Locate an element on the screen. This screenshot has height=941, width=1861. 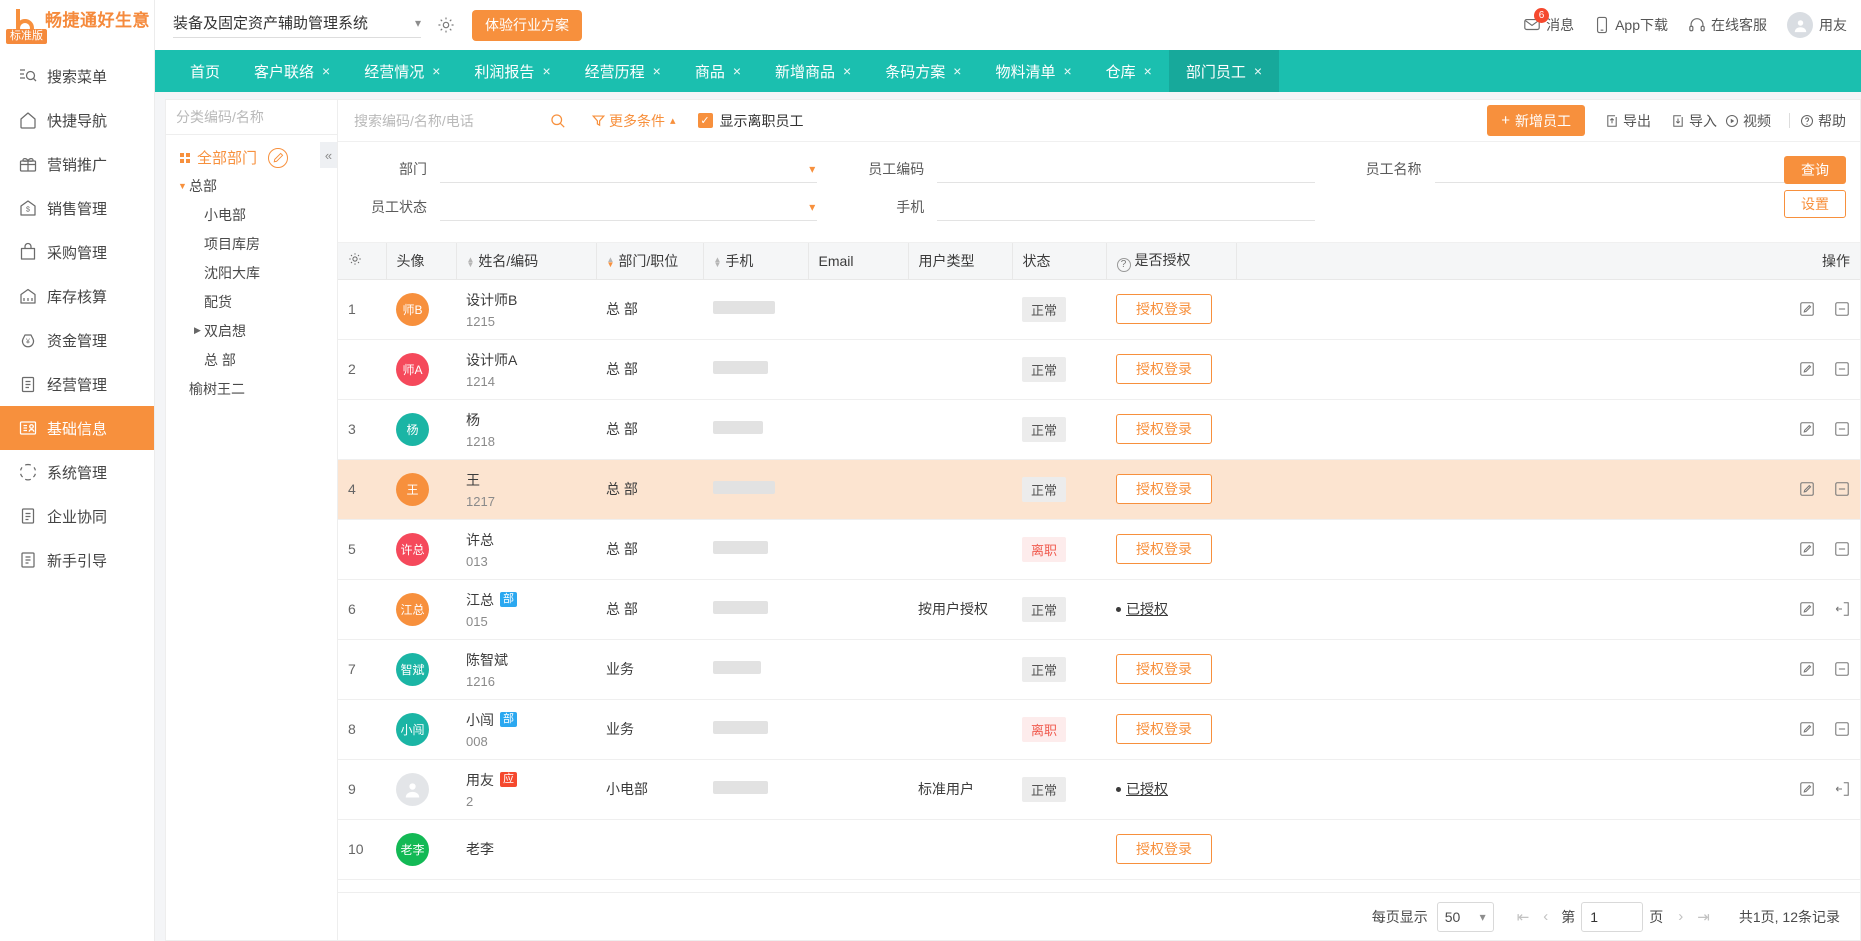
top-item-online-service: 在线客服 is located at coordinates (1727, 25).